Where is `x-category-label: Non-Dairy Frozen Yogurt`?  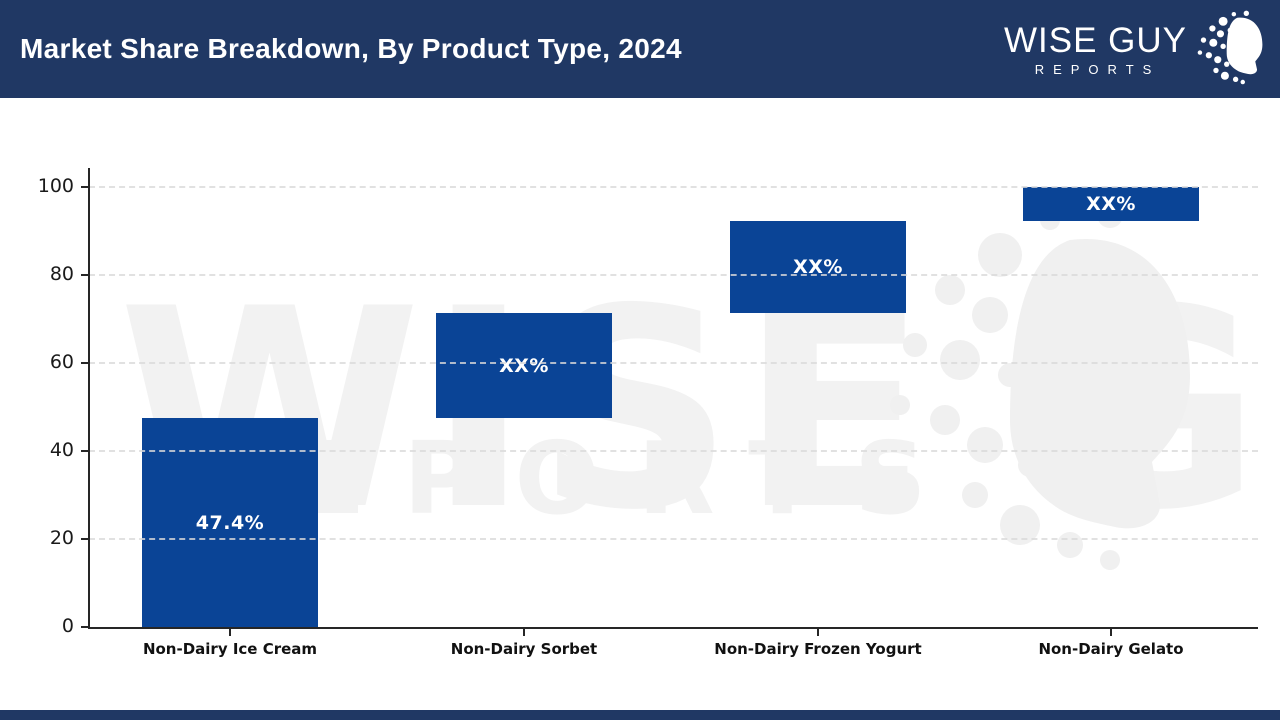 x-category-label: Non-Dairy Frozen Yogurt is located at coordinates (818, 649).